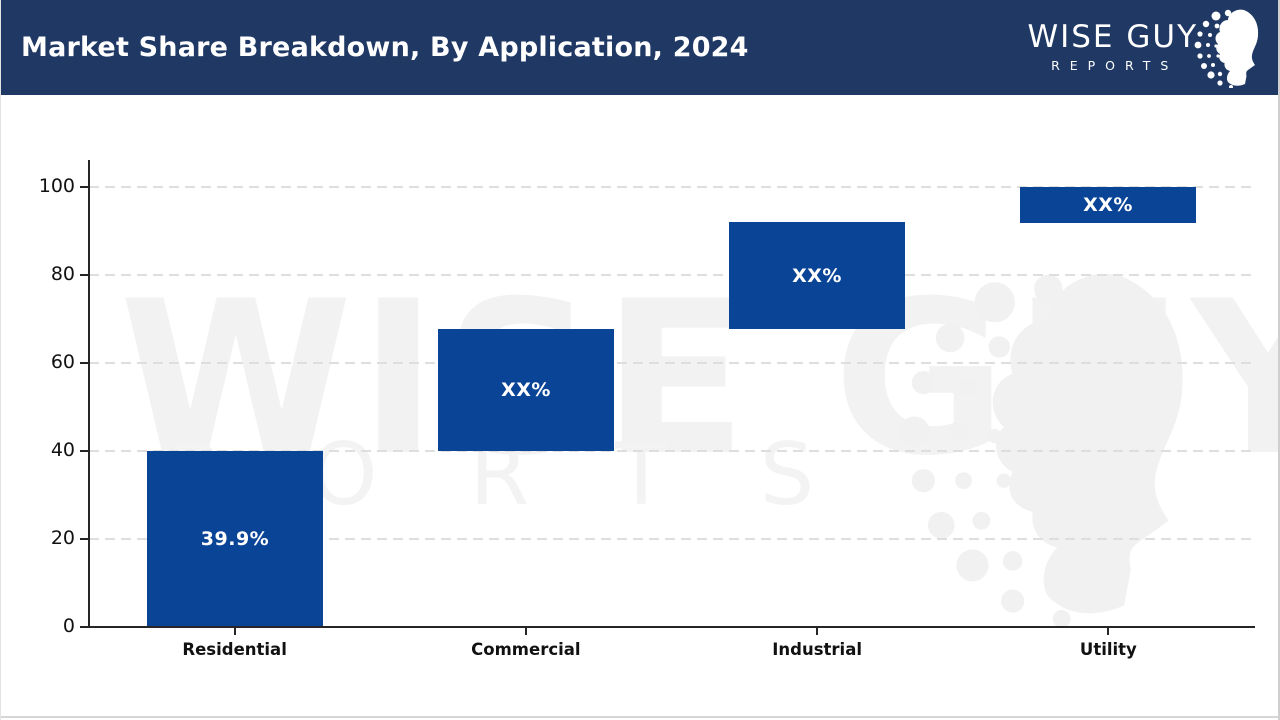 This screenshot has width=1280, height=720. What do you see at coordinates (639, 717) in the screenshot?
I see `bottom-border-line` at bounding box center [639, 717].